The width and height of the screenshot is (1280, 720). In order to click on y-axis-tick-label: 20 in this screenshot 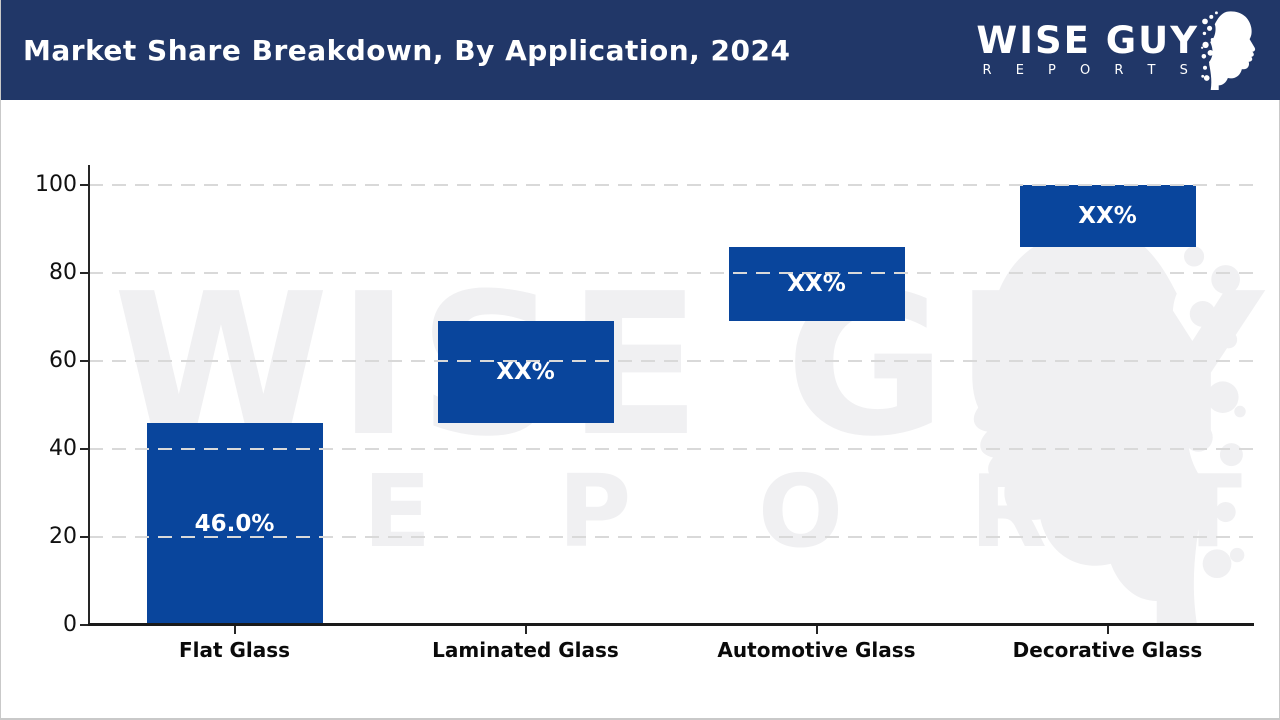, I will do `click(63, 536)`.